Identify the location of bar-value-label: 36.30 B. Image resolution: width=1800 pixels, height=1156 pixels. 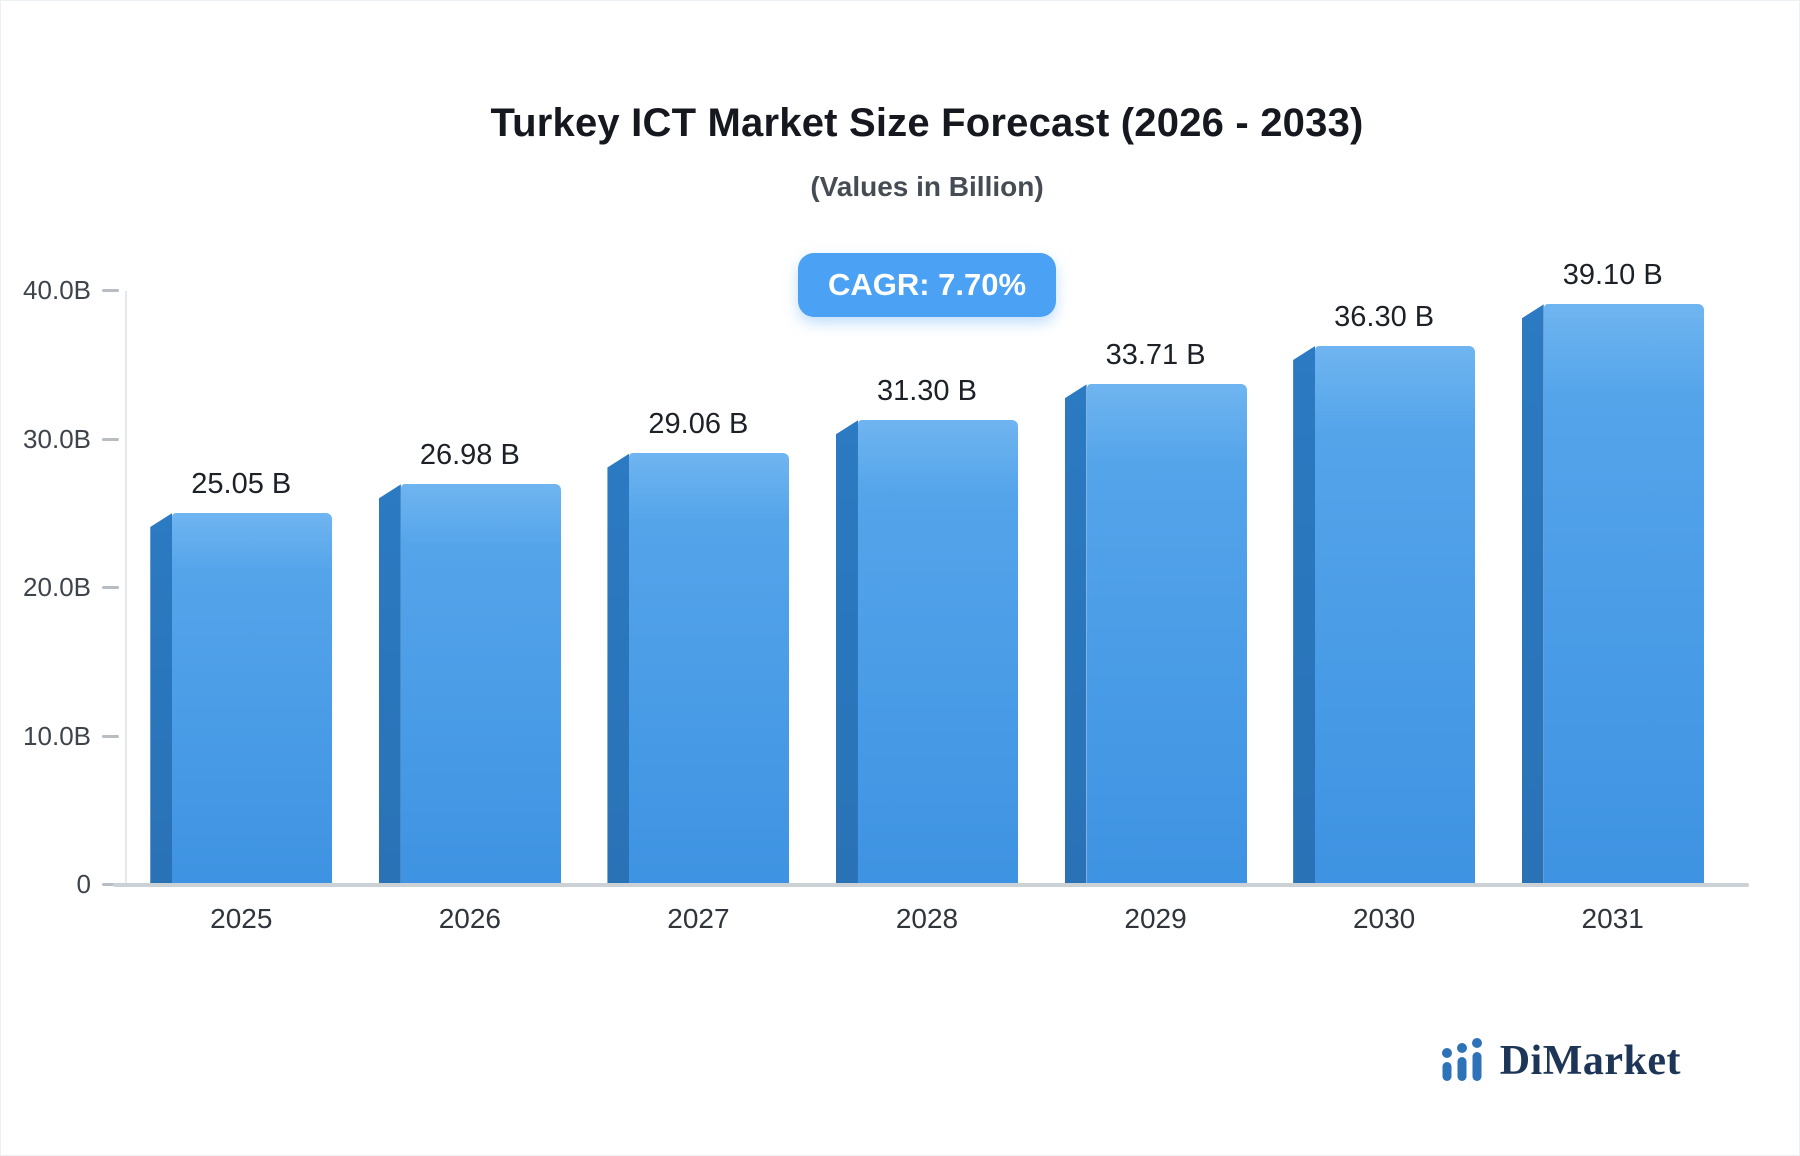
(1384, 316).